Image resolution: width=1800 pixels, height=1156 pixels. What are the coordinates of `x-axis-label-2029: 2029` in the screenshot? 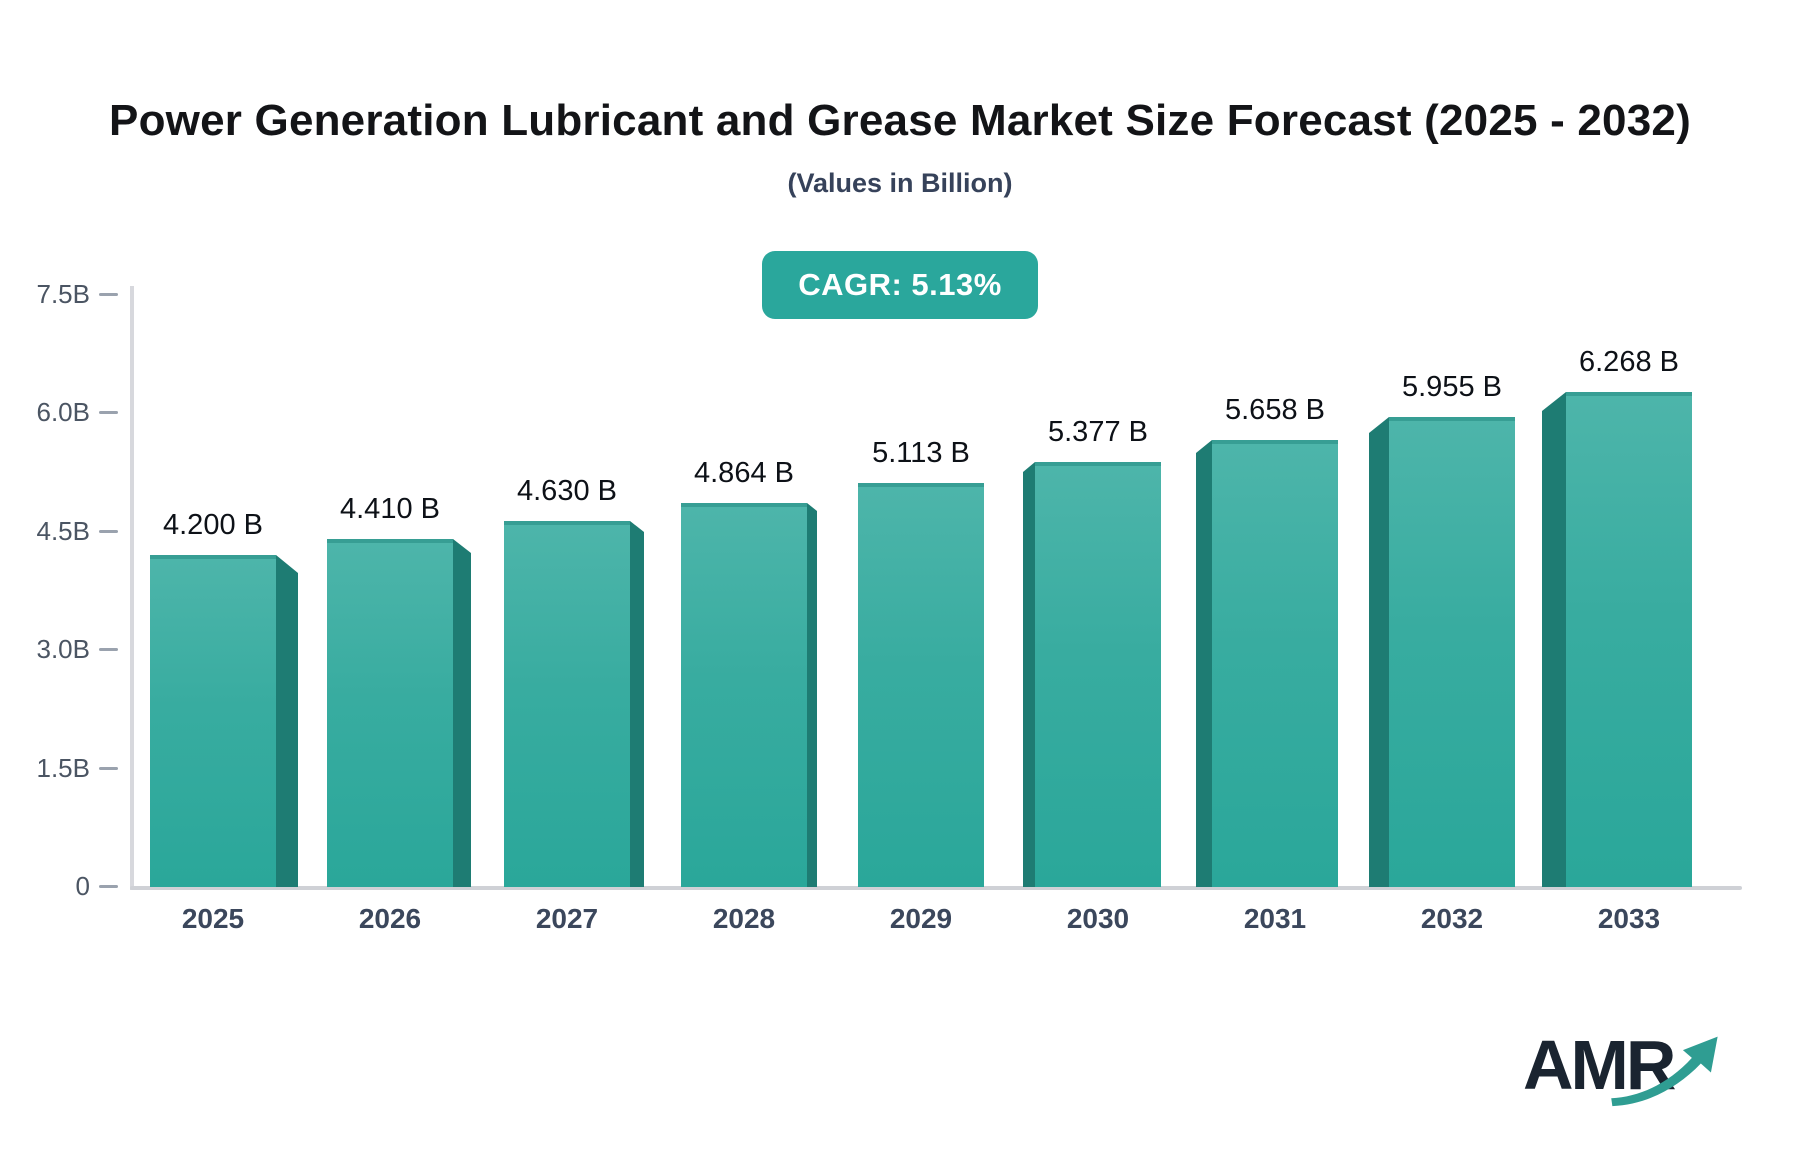 It's located at (921, 918).